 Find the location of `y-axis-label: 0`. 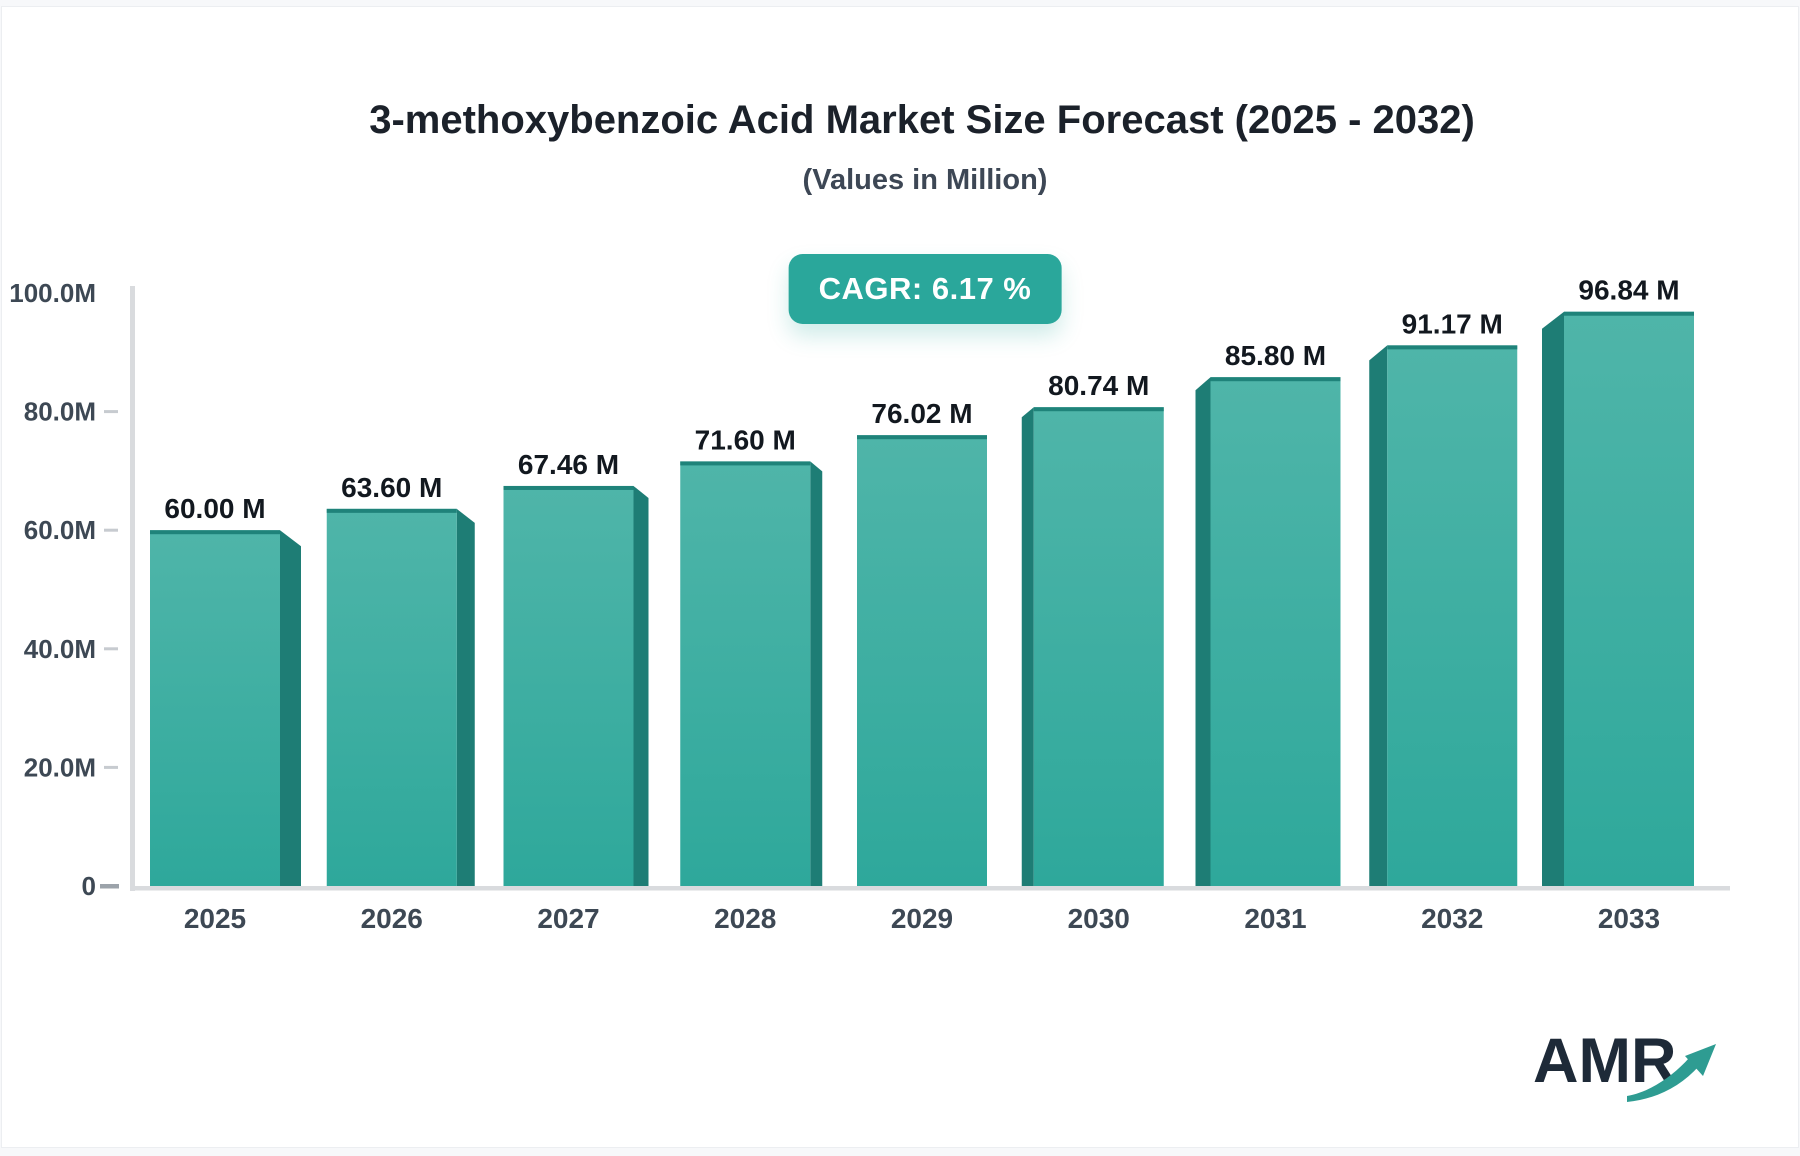

y-axis-label: 0 is located at coordinates (89, 886).